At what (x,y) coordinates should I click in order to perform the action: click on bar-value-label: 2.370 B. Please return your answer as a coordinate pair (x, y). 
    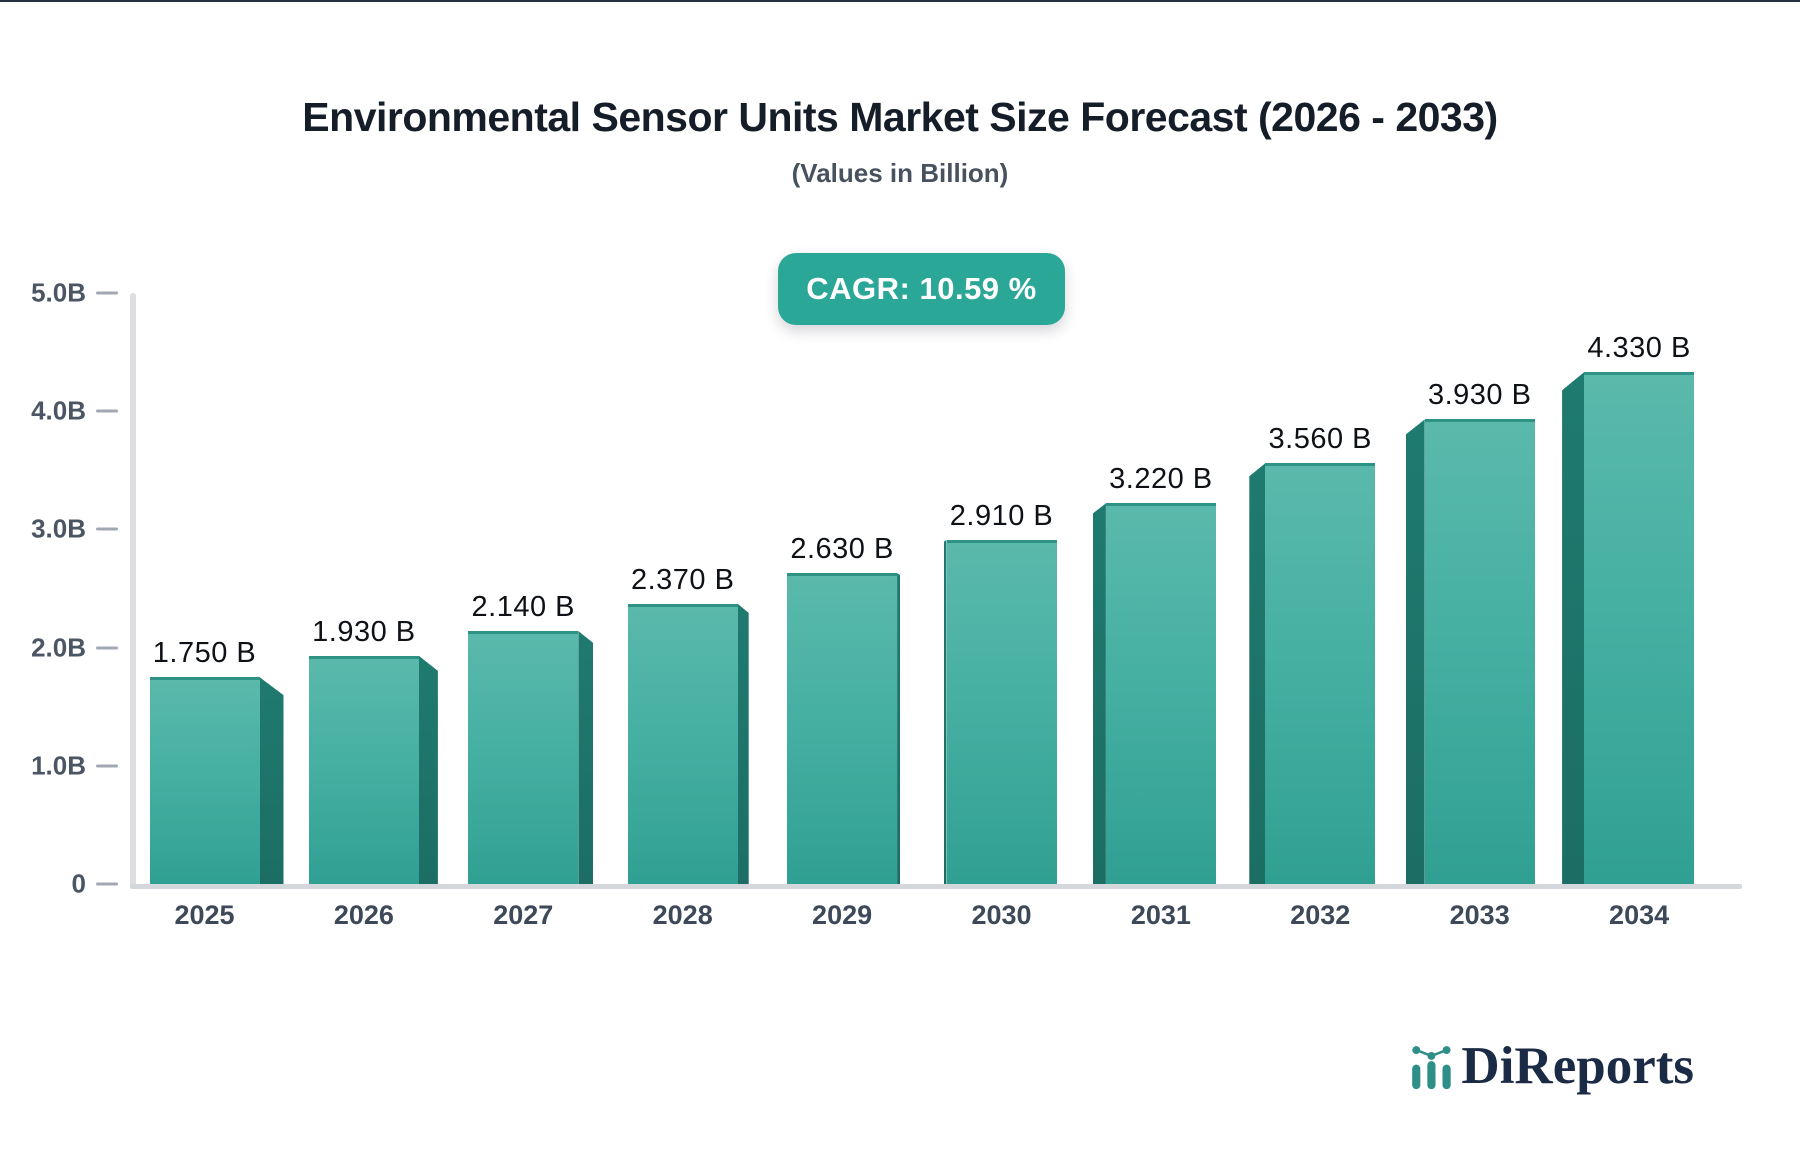
    Looking at the image, I should click on (682, 579).